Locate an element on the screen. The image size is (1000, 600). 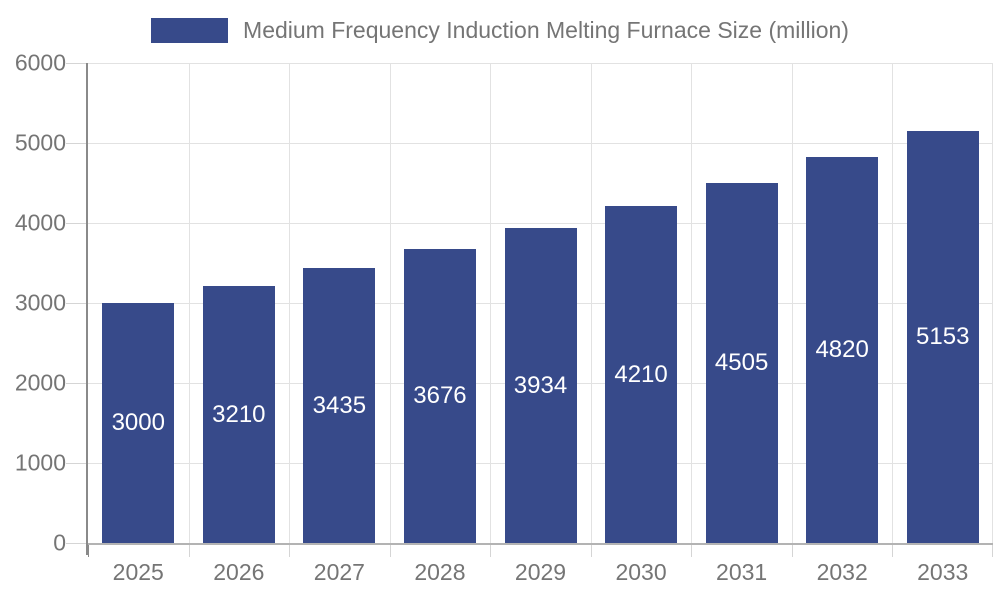
x-tick-label: 2033 is located at coordinates (943, 572).